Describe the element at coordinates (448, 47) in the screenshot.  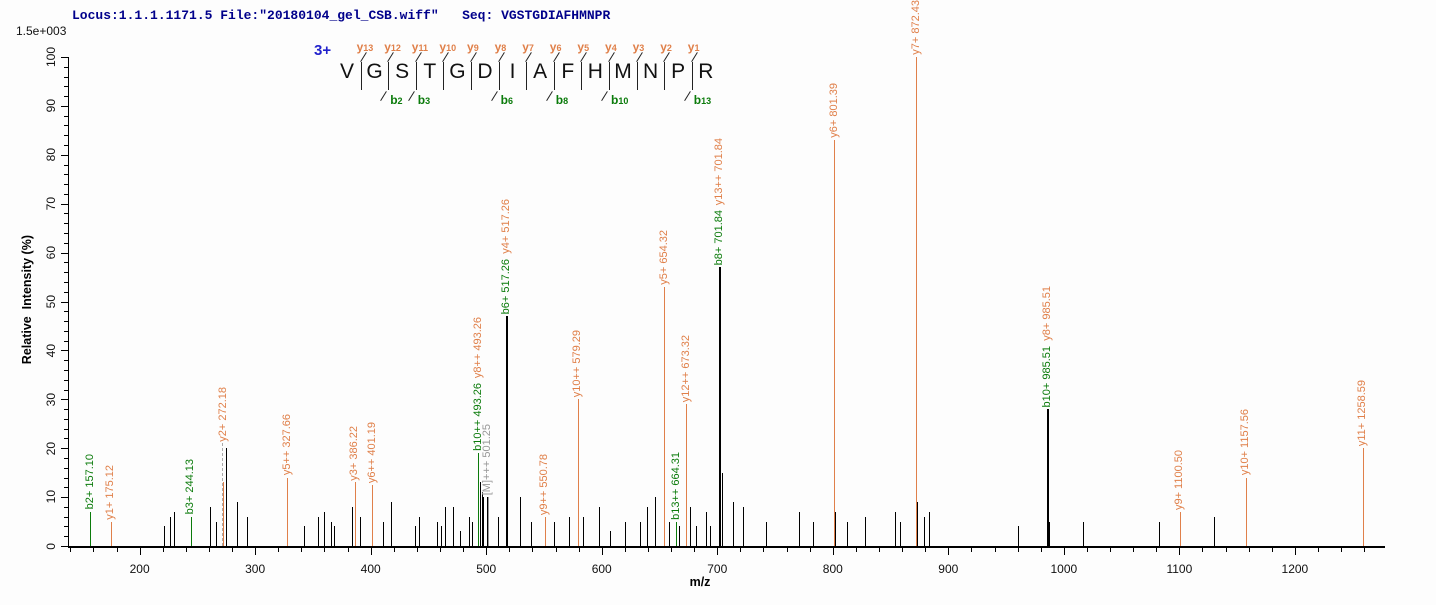
I see `sequence-y-ion-label: y10` at that location.